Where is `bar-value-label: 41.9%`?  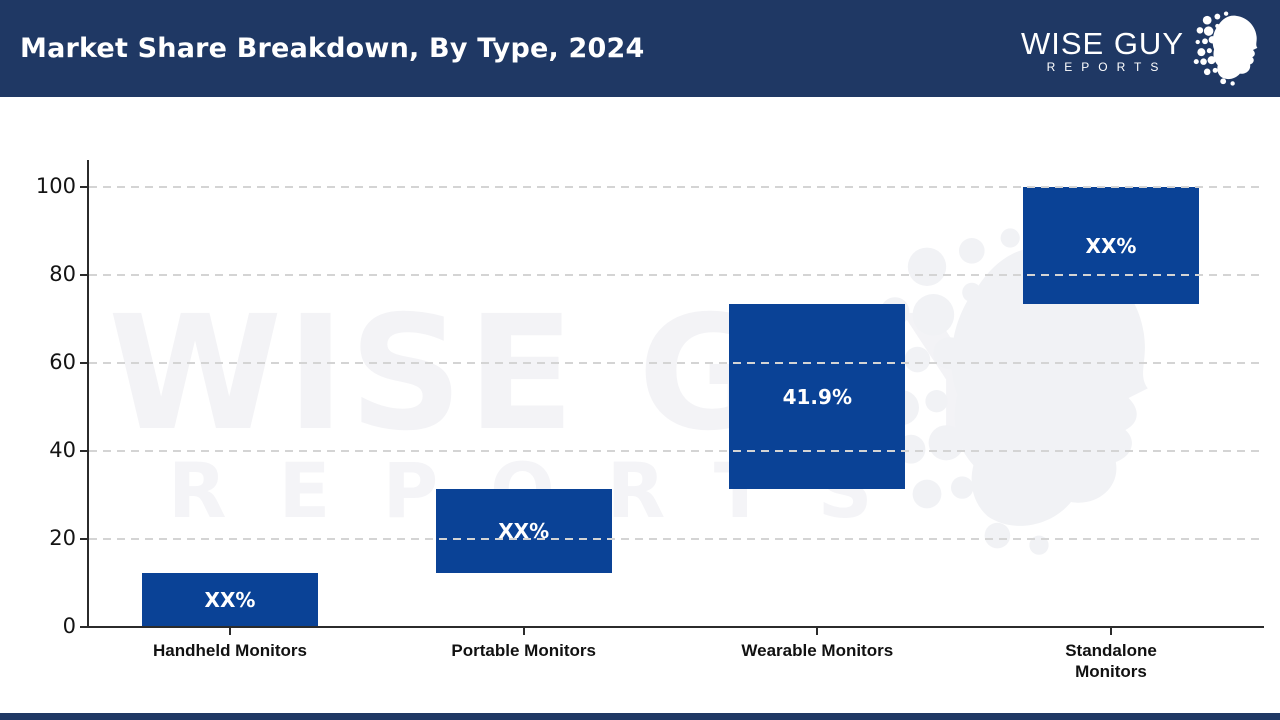
bar-value-label: 41.9% is located at coordinates (817, 396).